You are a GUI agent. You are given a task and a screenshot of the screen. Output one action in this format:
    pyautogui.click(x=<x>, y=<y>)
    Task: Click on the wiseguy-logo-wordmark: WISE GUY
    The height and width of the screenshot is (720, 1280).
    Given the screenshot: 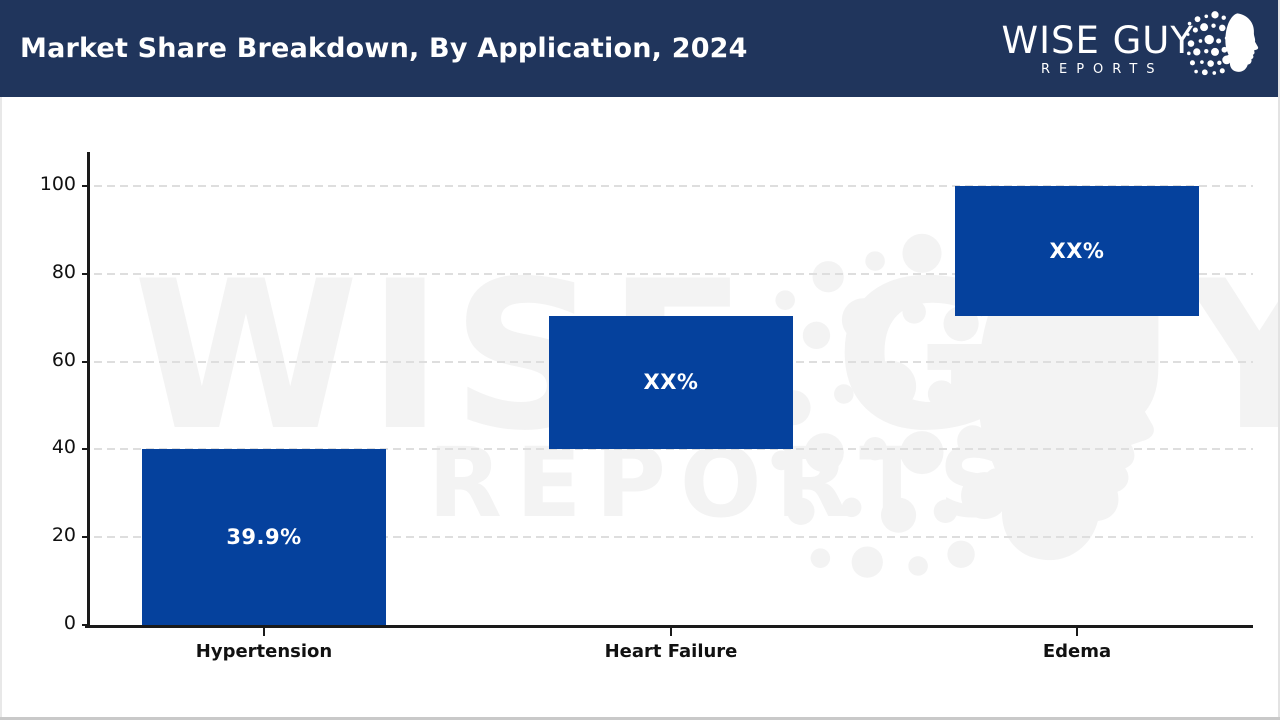 What is the action you would take?
    pyautogui.click(x=1097, y=40)
    